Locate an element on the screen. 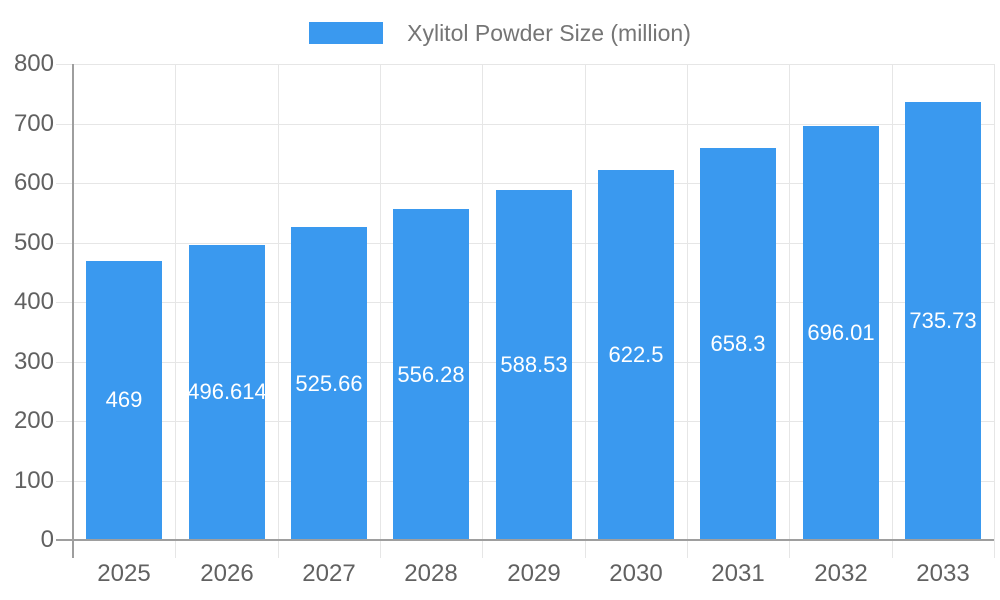 The image size is (1000, 600). x-axis-tick-label: 2031 is located at coordinates (738, 573).